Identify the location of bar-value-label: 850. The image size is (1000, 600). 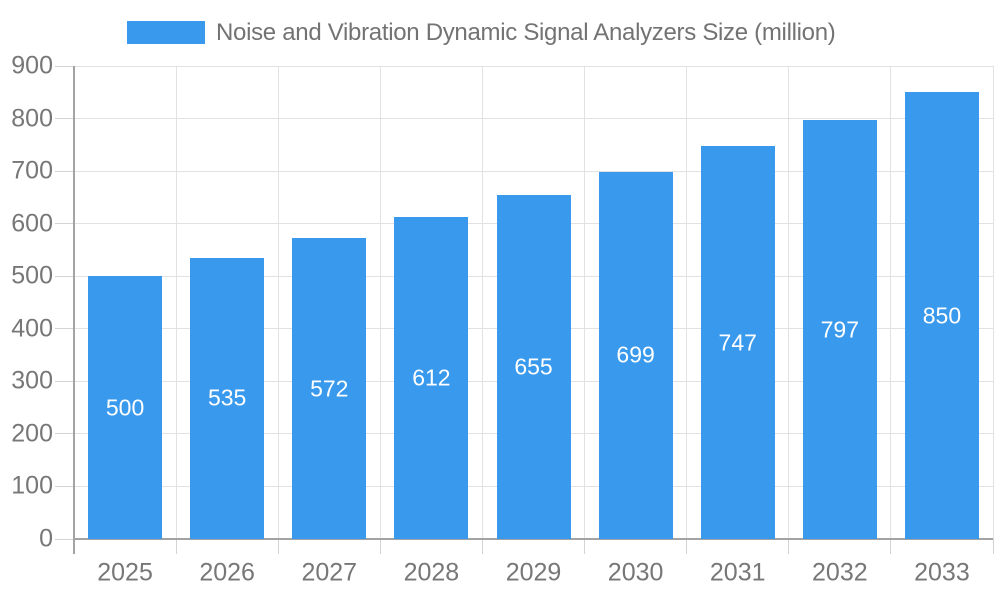
(942, 315).